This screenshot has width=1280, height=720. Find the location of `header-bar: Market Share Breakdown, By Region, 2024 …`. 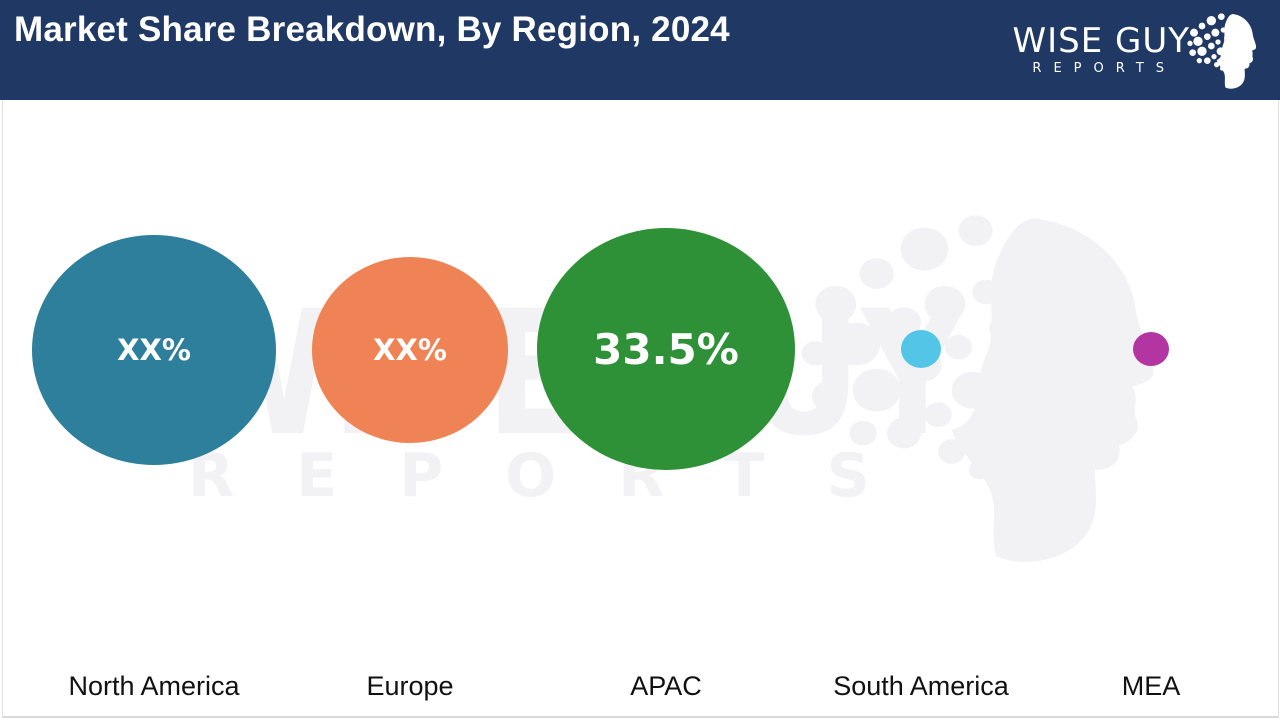

header-bar: Market Share Breakdown, By Region, 2024 … is located at coordinates (640, 50).